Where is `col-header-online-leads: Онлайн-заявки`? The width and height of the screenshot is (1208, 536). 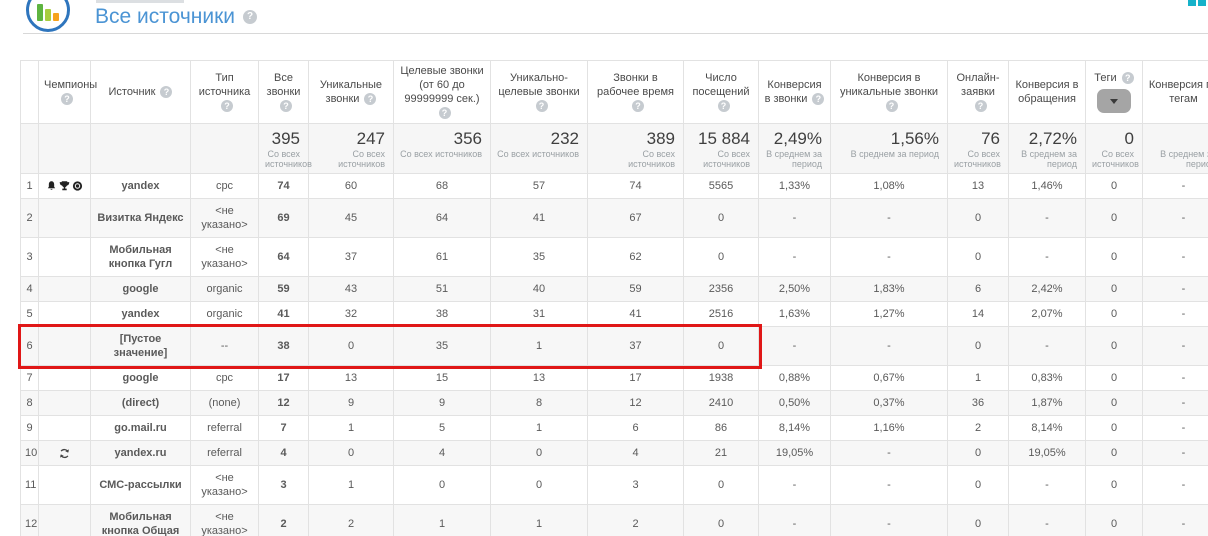 col-header-online-leads: Онлайн-заявки is located at coordinates (978, 92).